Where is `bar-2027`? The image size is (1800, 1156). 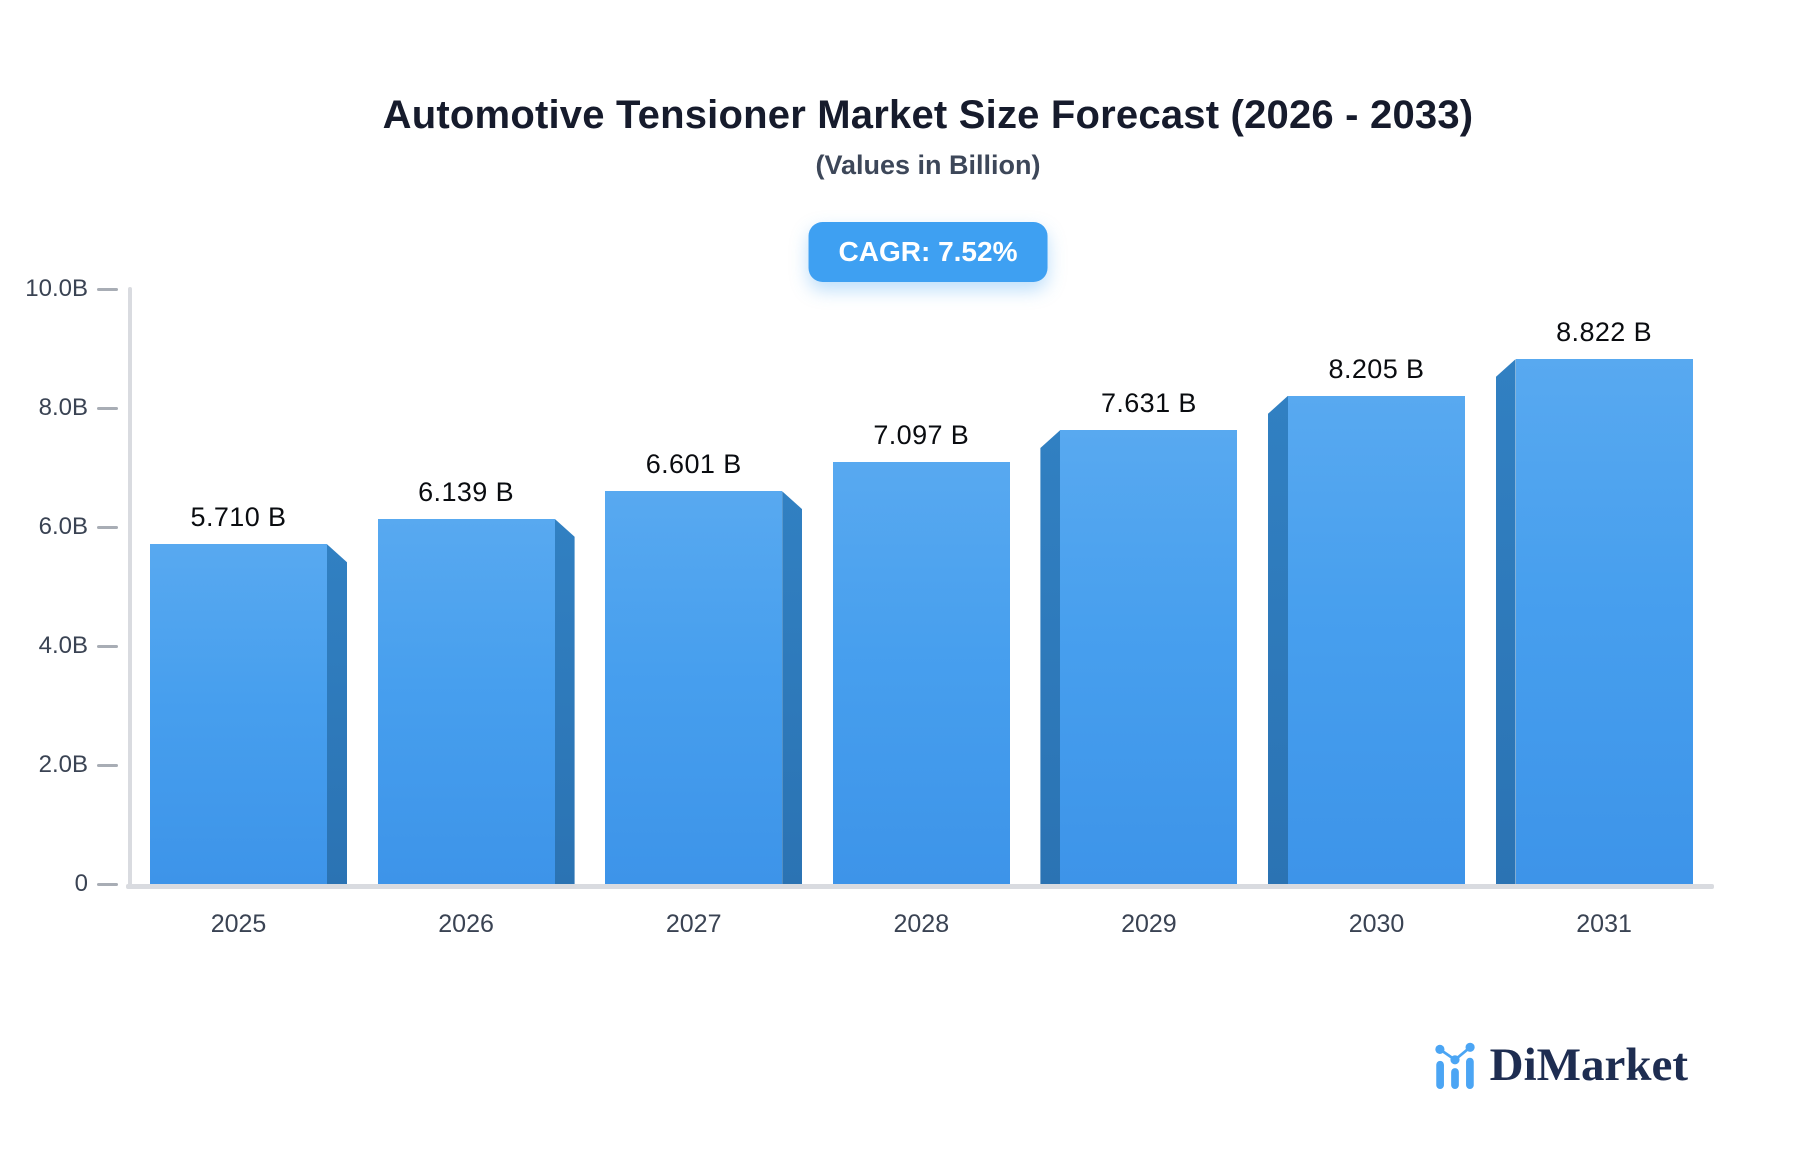
bar-2027 is located at coordinates (704, 687).